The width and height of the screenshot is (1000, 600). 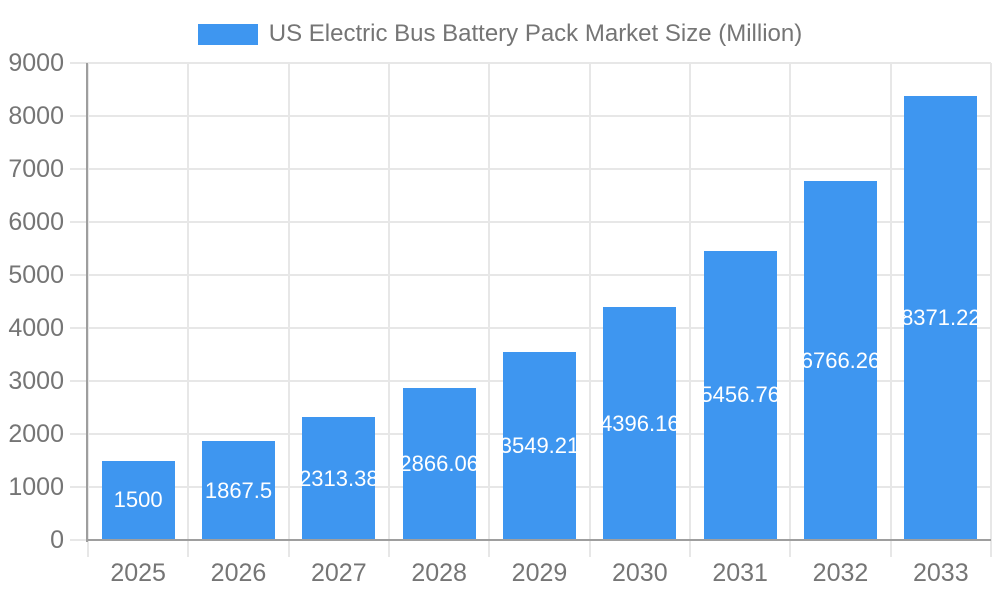 What do you see at coordinates (640, 573) in the screenshot?
I see `x-axis-tick-label: 2030` at bounding box center [640, 573].